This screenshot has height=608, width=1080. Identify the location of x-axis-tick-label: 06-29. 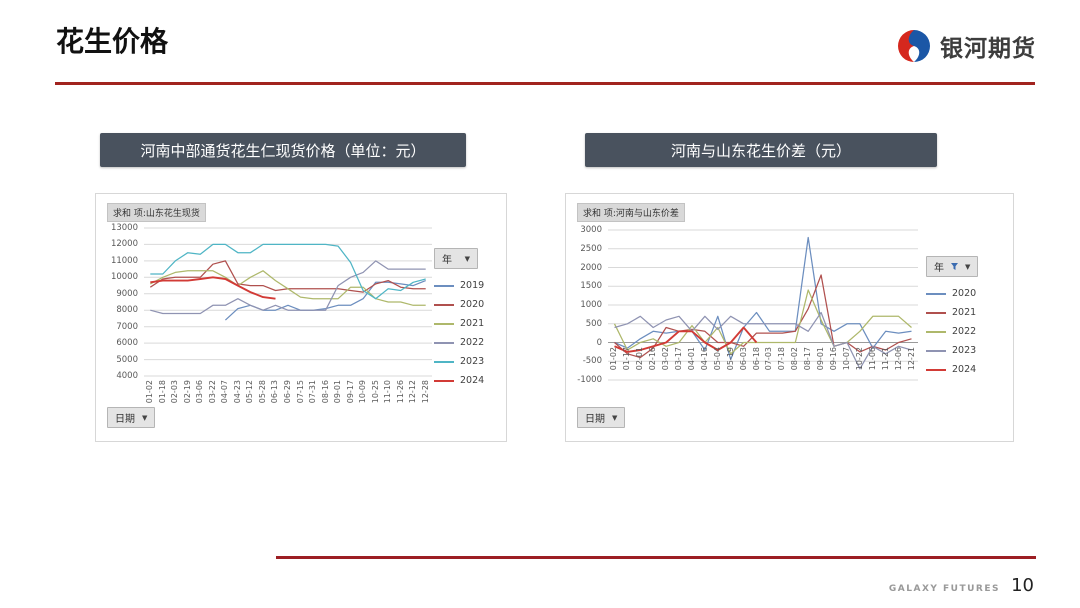
(287, 392).